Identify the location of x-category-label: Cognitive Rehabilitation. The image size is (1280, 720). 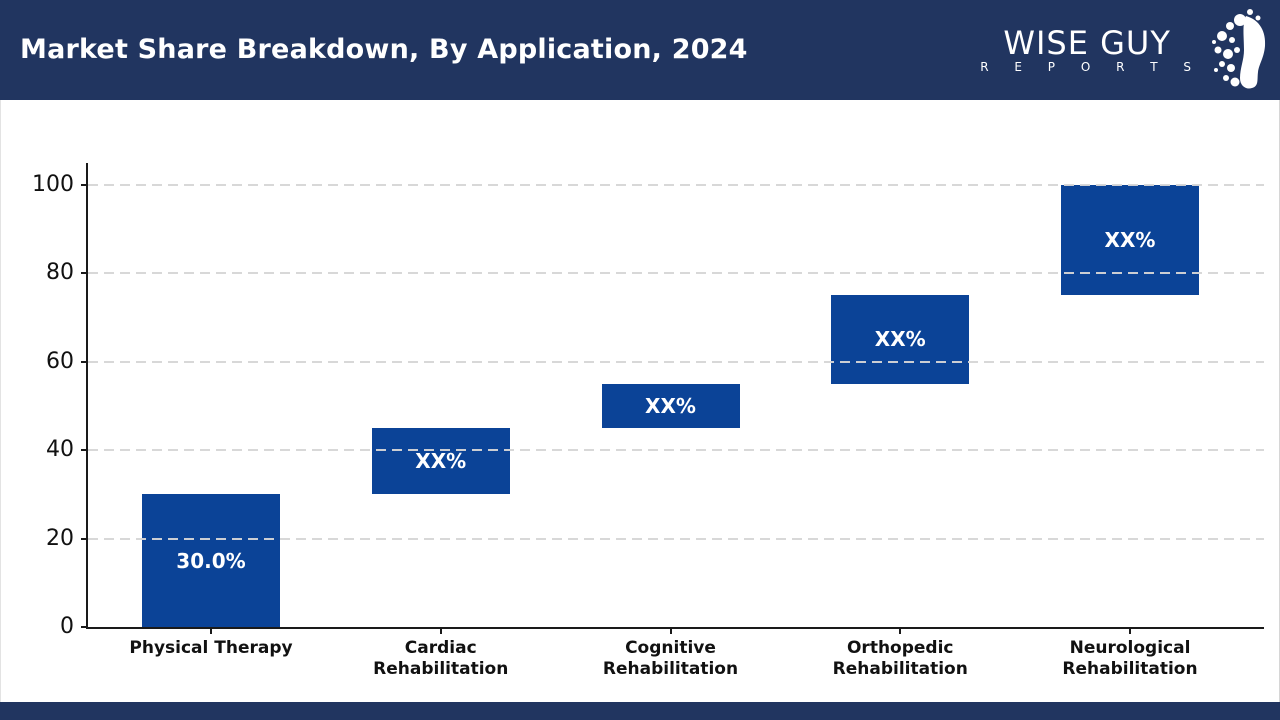
(670, 658).